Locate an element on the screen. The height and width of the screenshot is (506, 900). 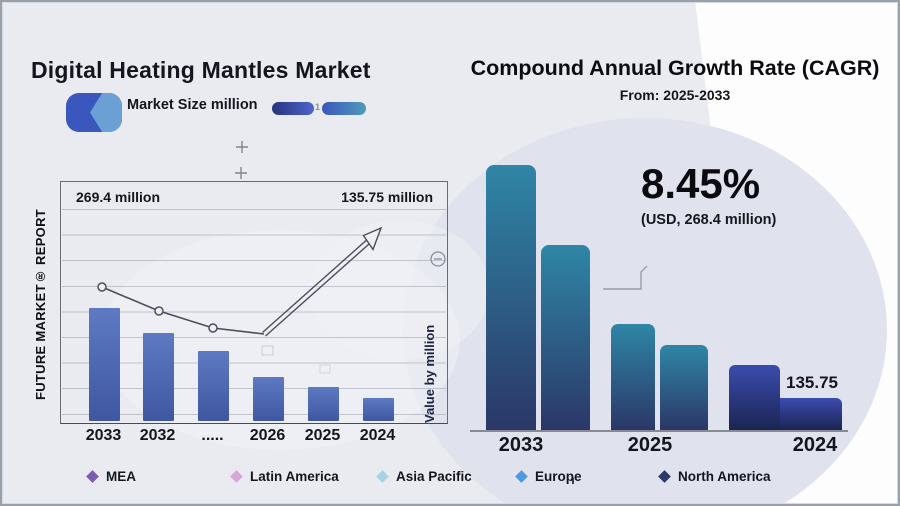
cagr-axis-line is located at coordinates (659, 431).